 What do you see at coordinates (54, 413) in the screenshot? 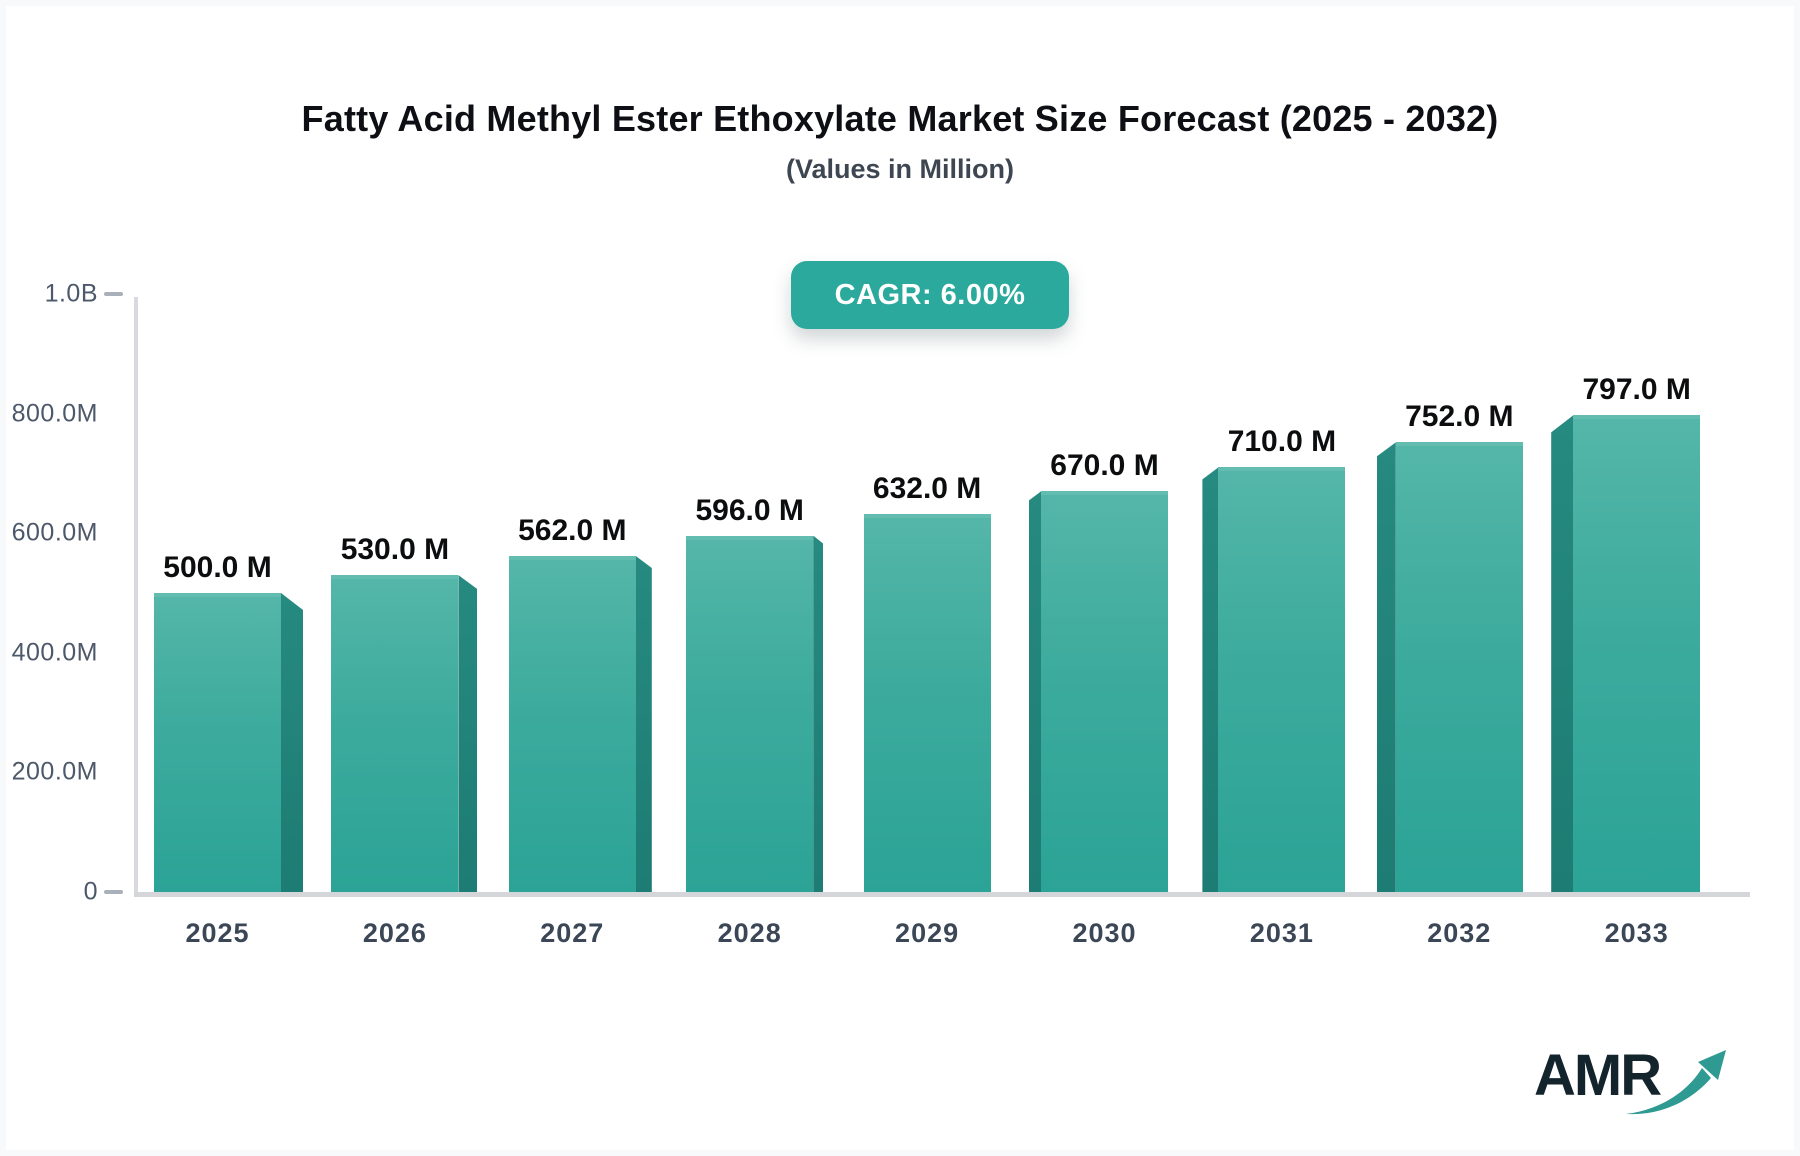
I see `y-tick-label: 800.0M` at bounding box center [54, 413].